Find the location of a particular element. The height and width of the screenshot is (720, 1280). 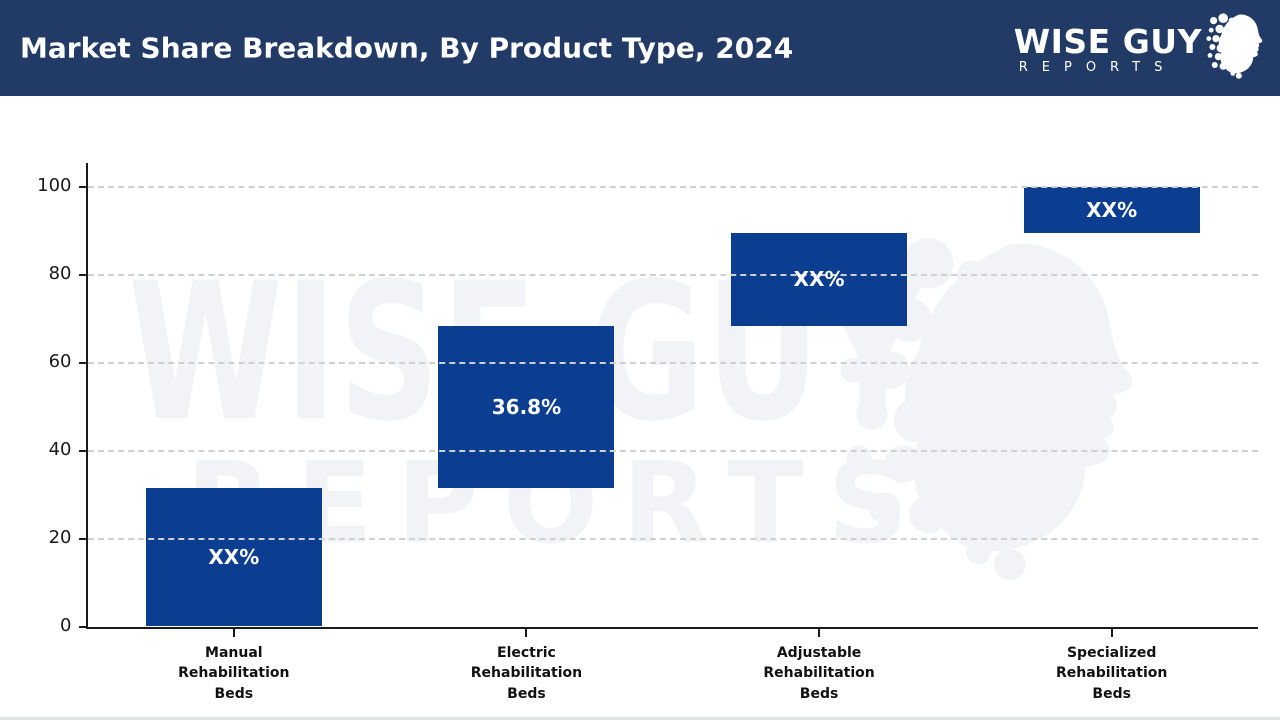

y-tick-label: 0 is located at coordinates (66, 625).